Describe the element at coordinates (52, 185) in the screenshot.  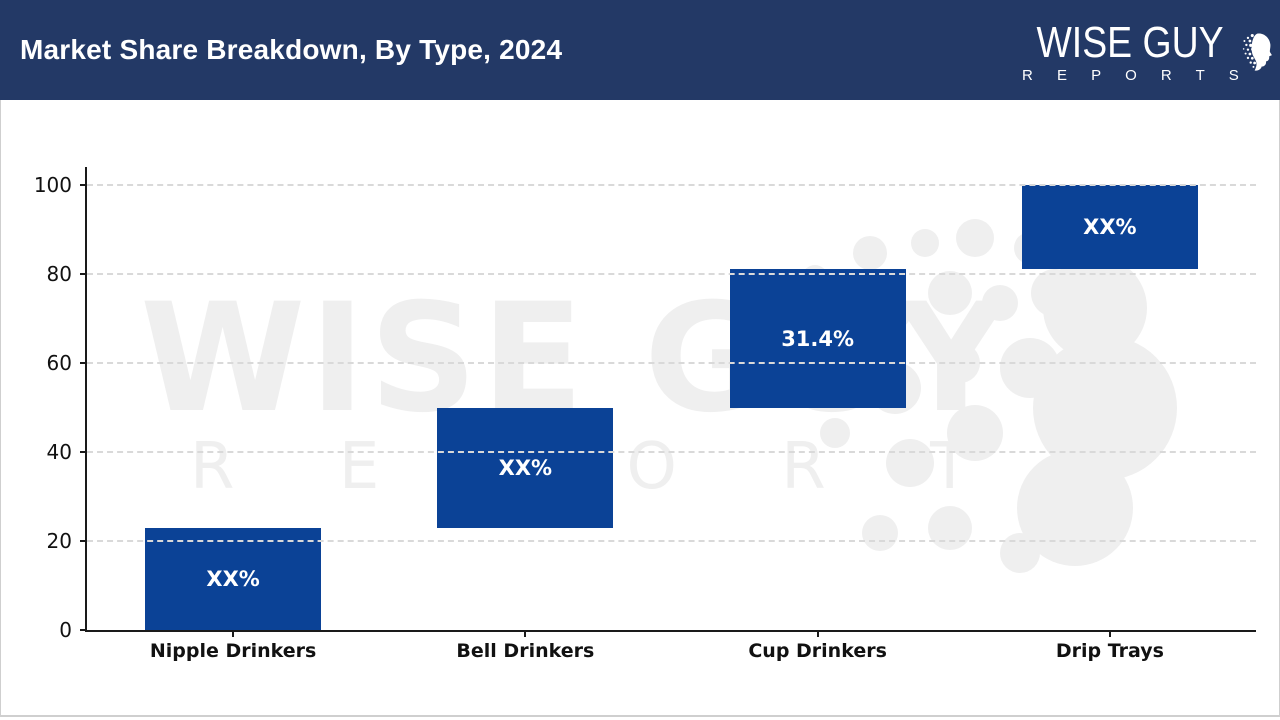
I see `y-tick-label: 100` at that location.